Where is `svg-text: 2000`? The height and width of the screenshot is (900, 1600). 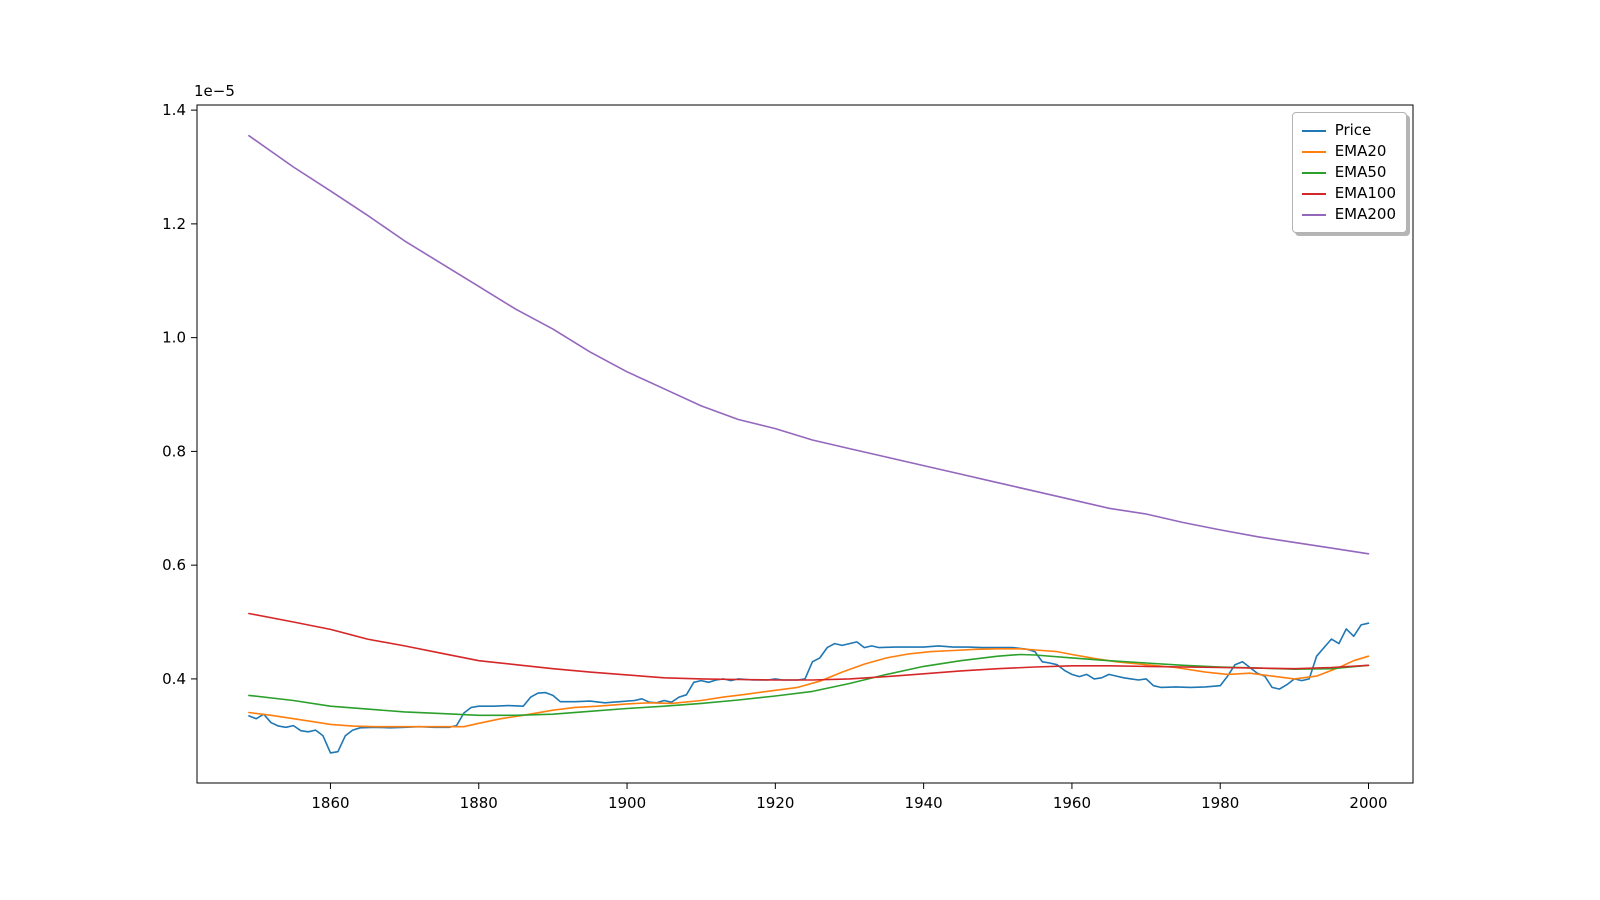
svg-text: 2000 is located at coordinates (1368, 803).